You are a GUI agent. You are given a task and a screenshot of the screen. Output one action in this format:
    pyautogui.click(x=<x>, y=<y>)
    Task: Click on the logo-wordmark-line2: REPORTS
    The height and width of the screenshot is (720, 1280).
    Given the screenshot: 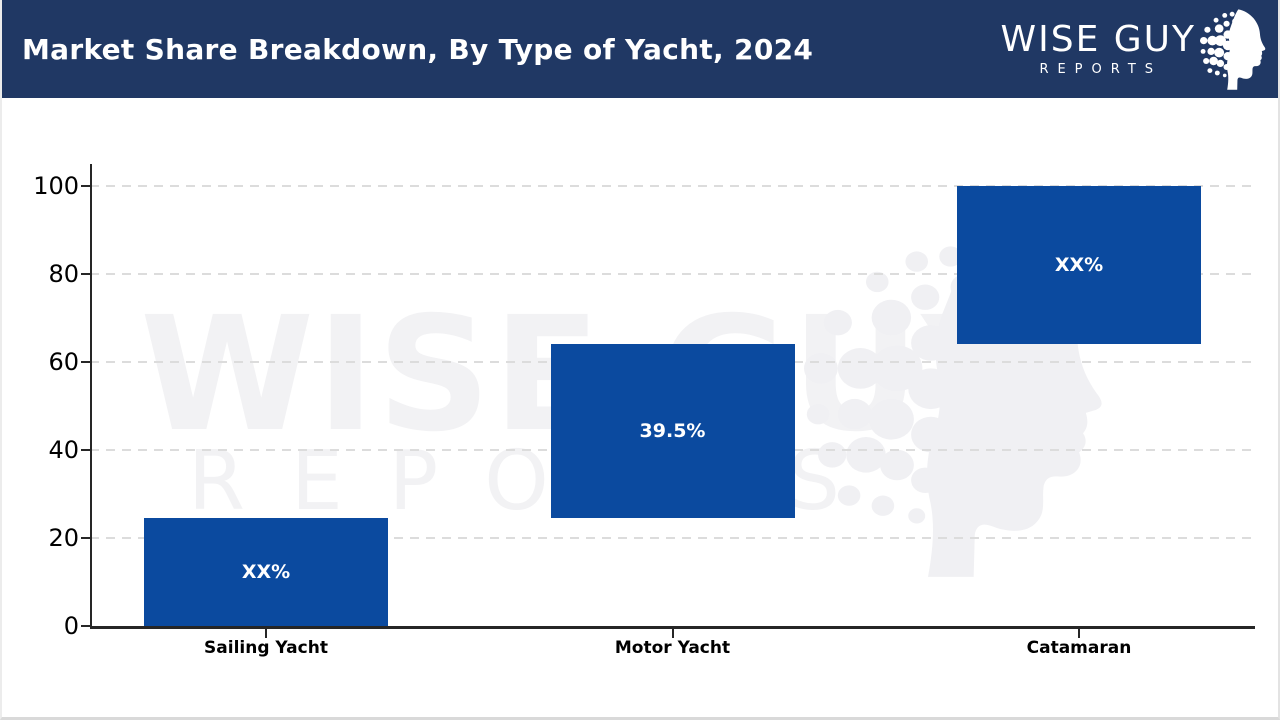 What is the action you would take?
    pyautogui.click(x=1101, y=69)
    